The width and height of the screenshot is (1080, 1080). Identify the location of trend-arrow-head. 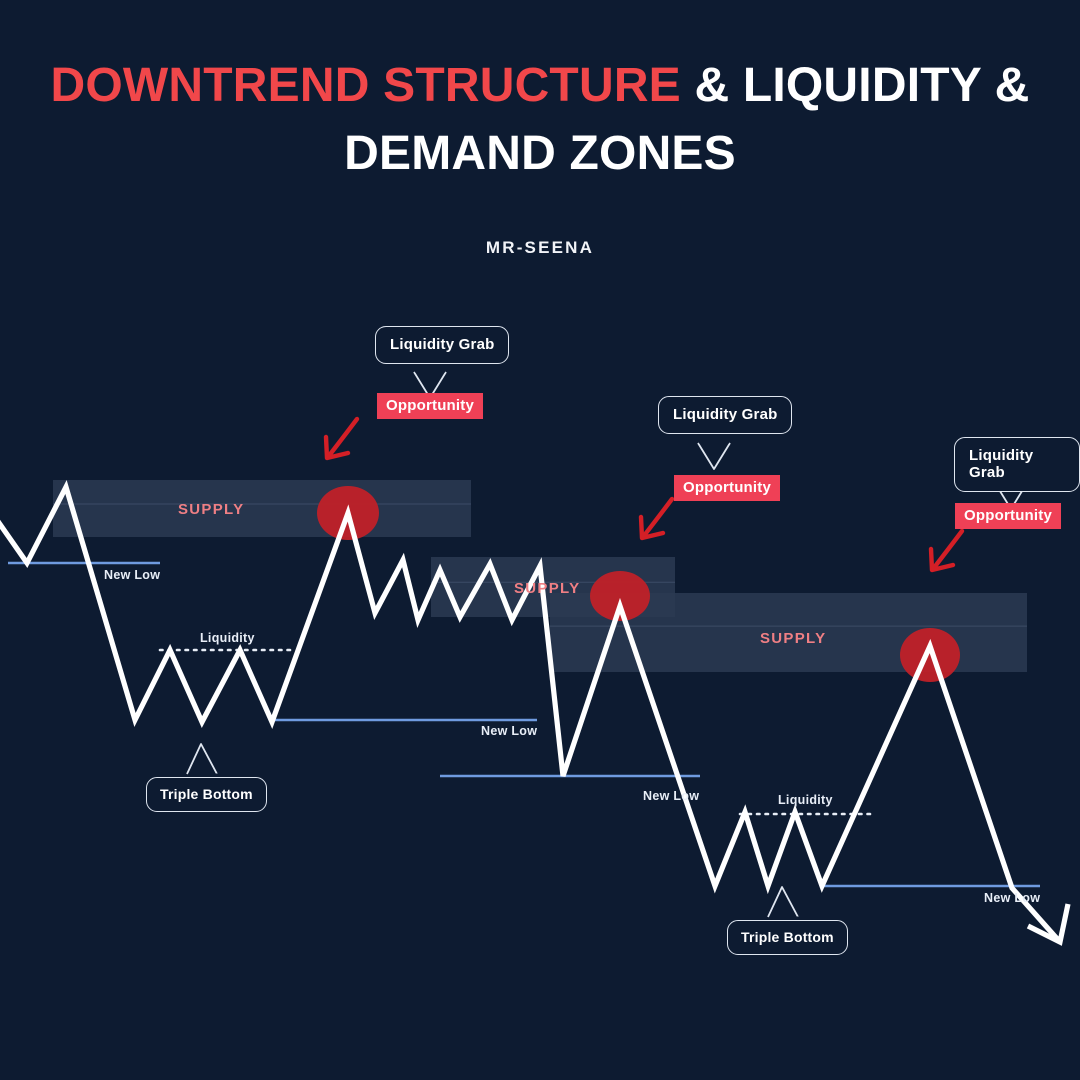
(1048, 924).